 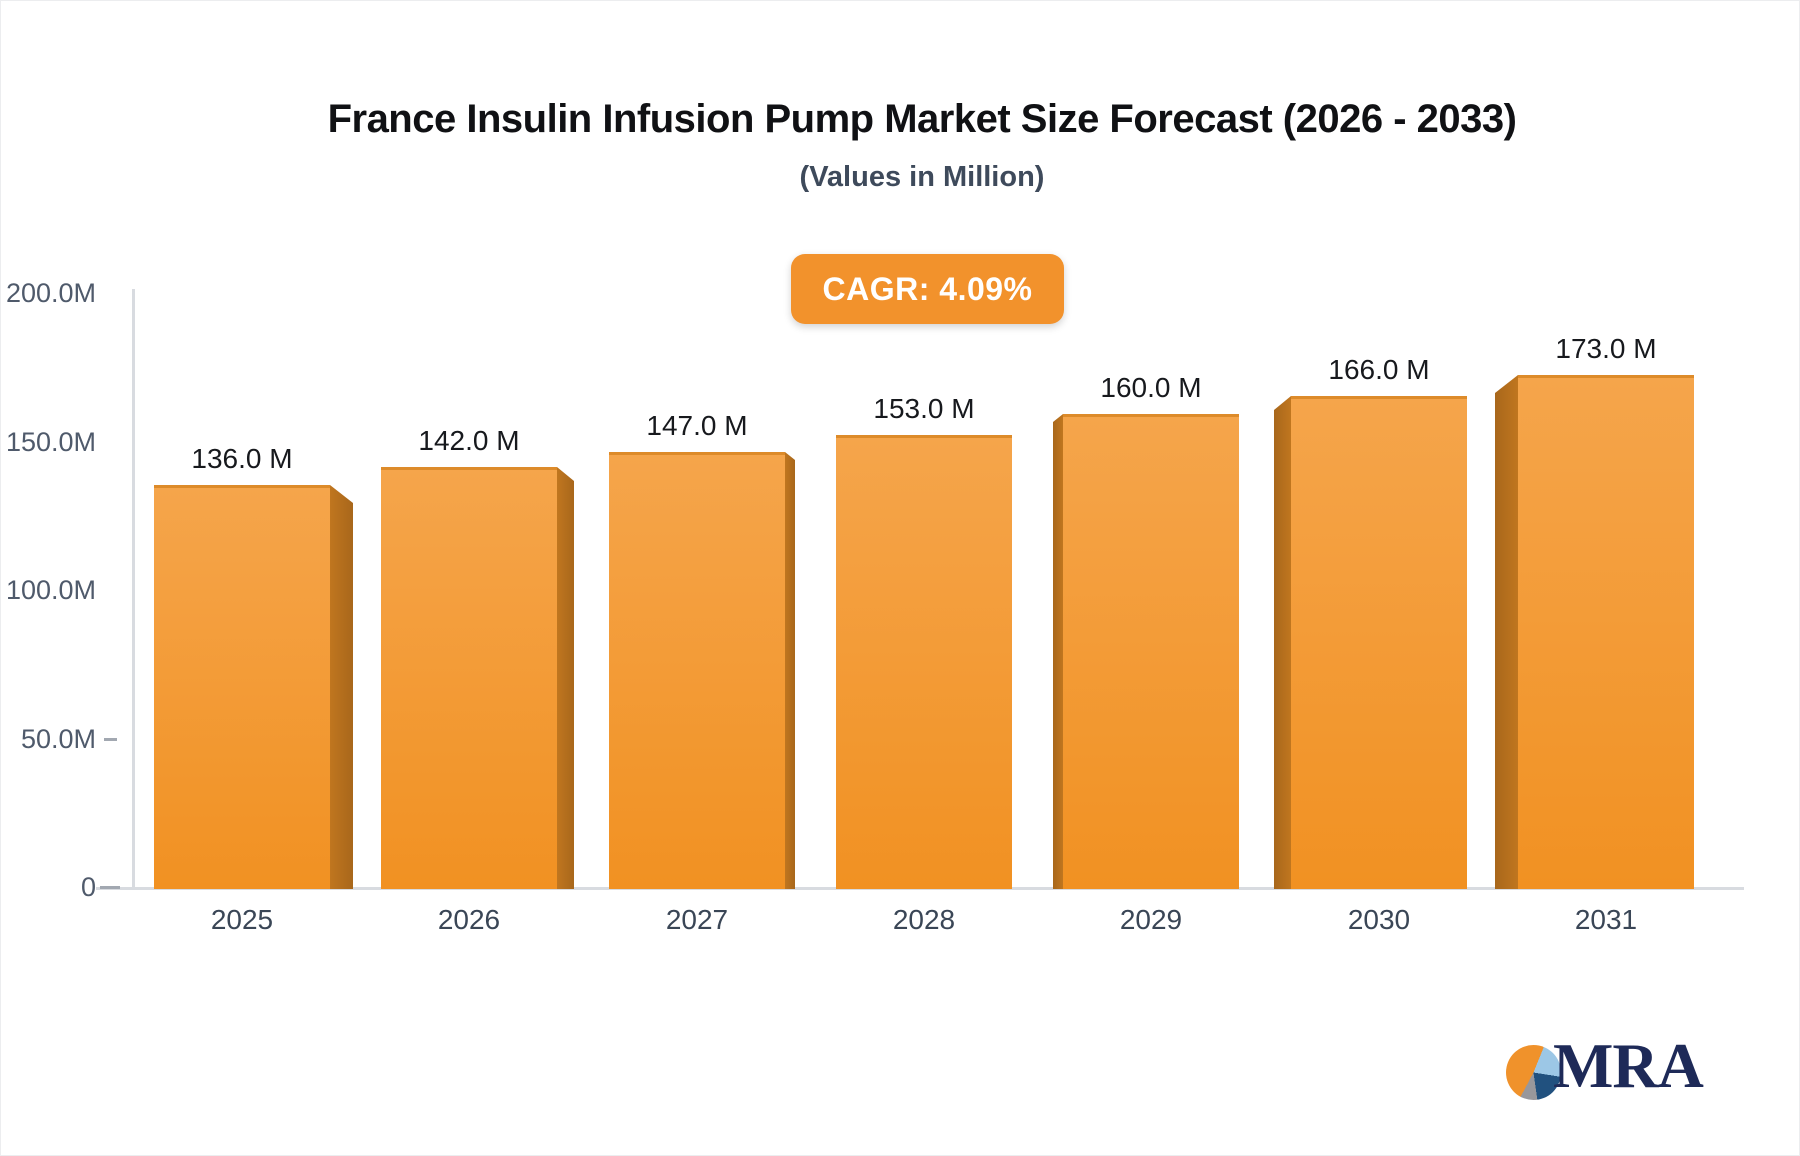 I want to click on brand-logo: MRA, so click(x=1605, y=1066).